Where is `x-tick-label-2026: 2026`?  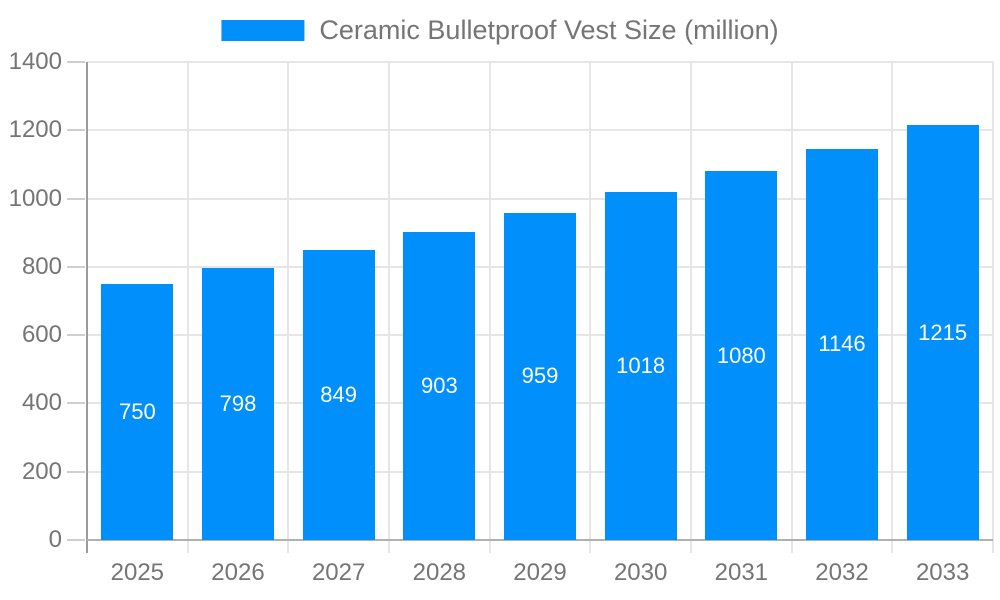 x-tick-label-2026: 2026 is located at coordinates (238, 572).